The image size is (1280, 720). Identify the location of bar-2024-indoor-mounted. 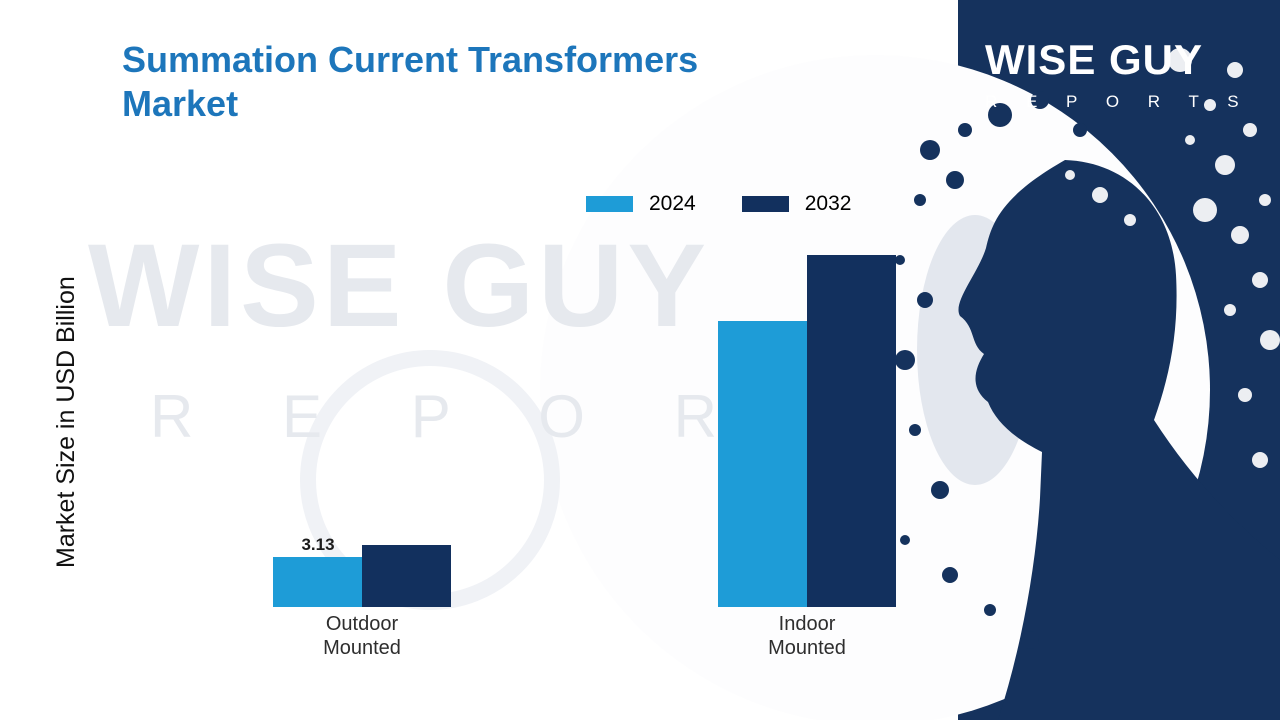
(762, 464).